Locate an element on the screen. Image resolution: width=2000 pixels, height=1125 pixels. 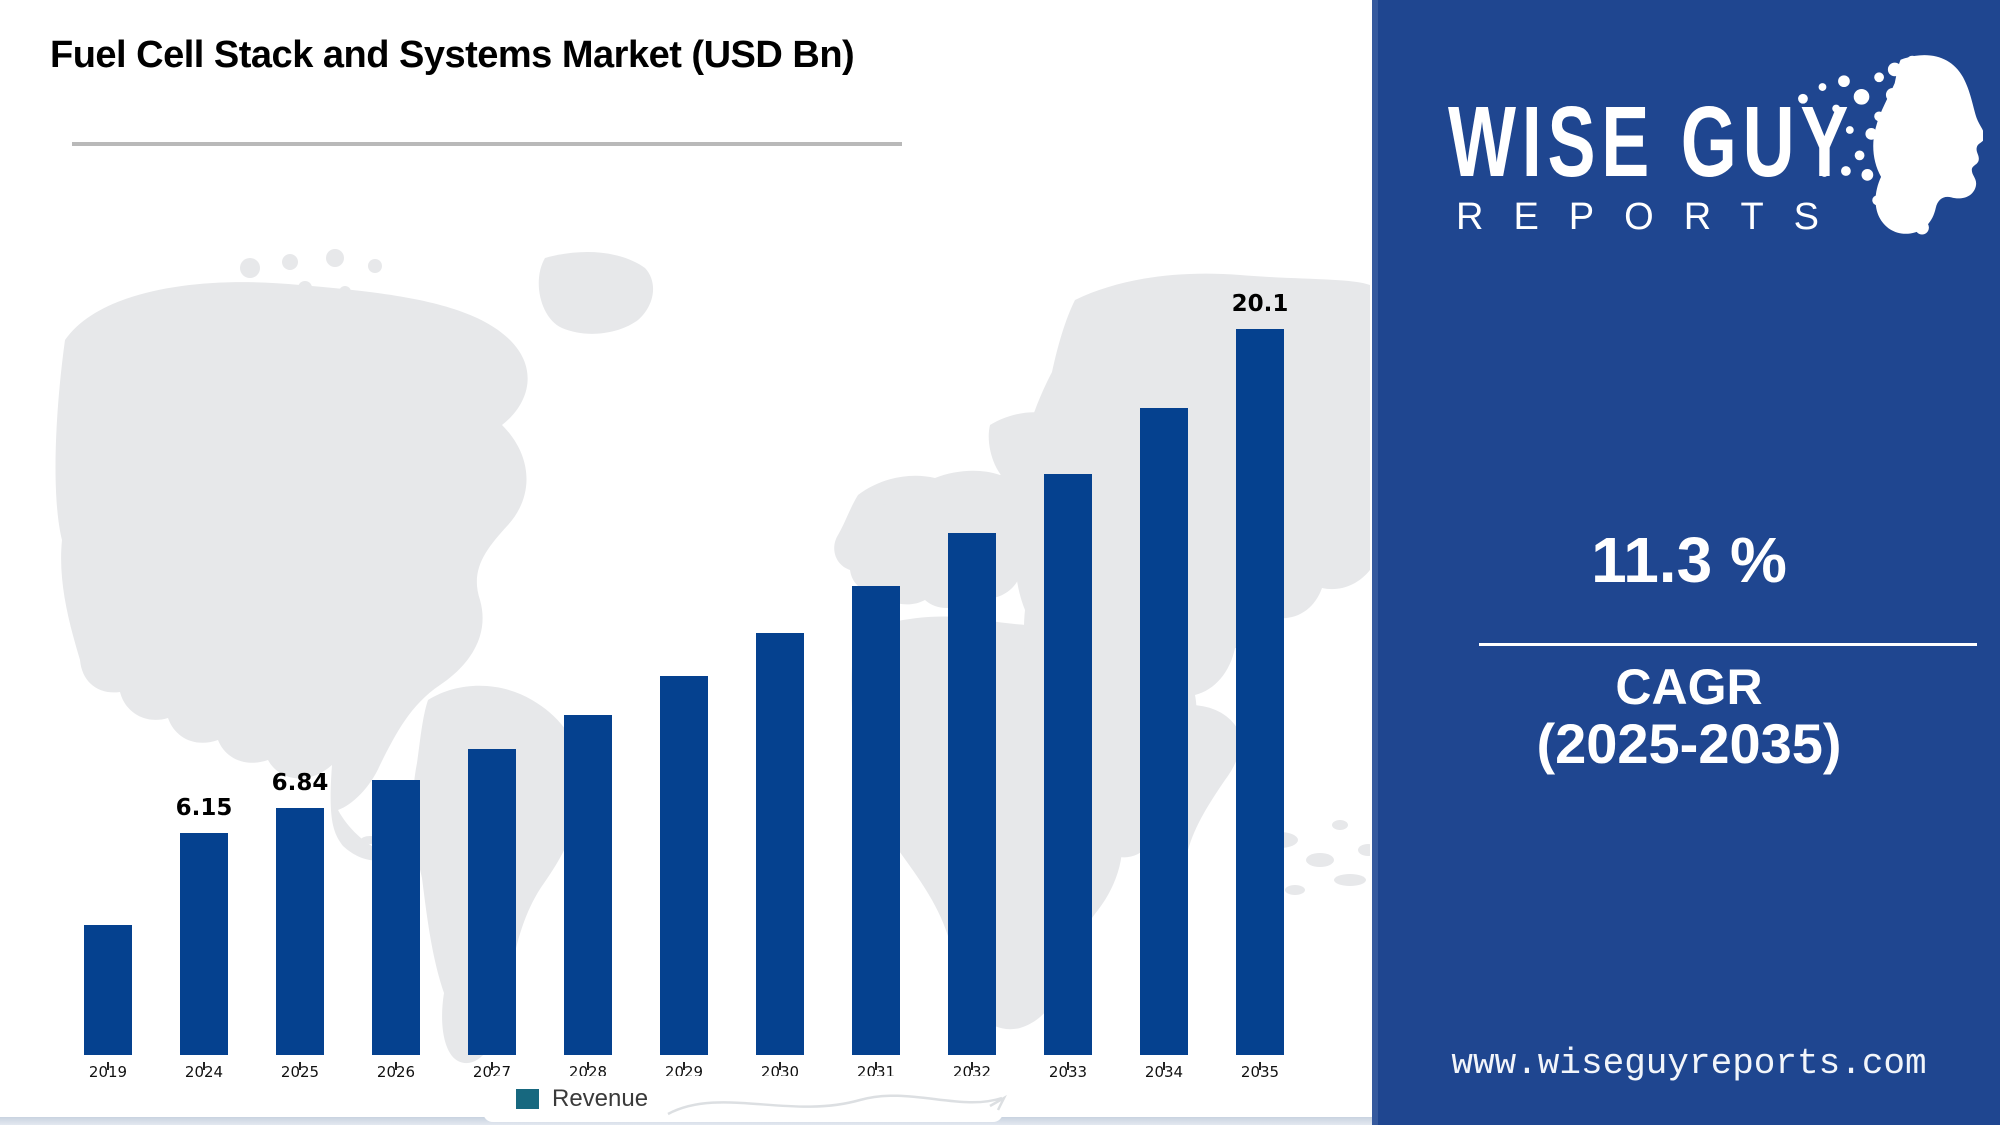
cagr-range: (2025-2035) is located at coordinates (1689, 743).